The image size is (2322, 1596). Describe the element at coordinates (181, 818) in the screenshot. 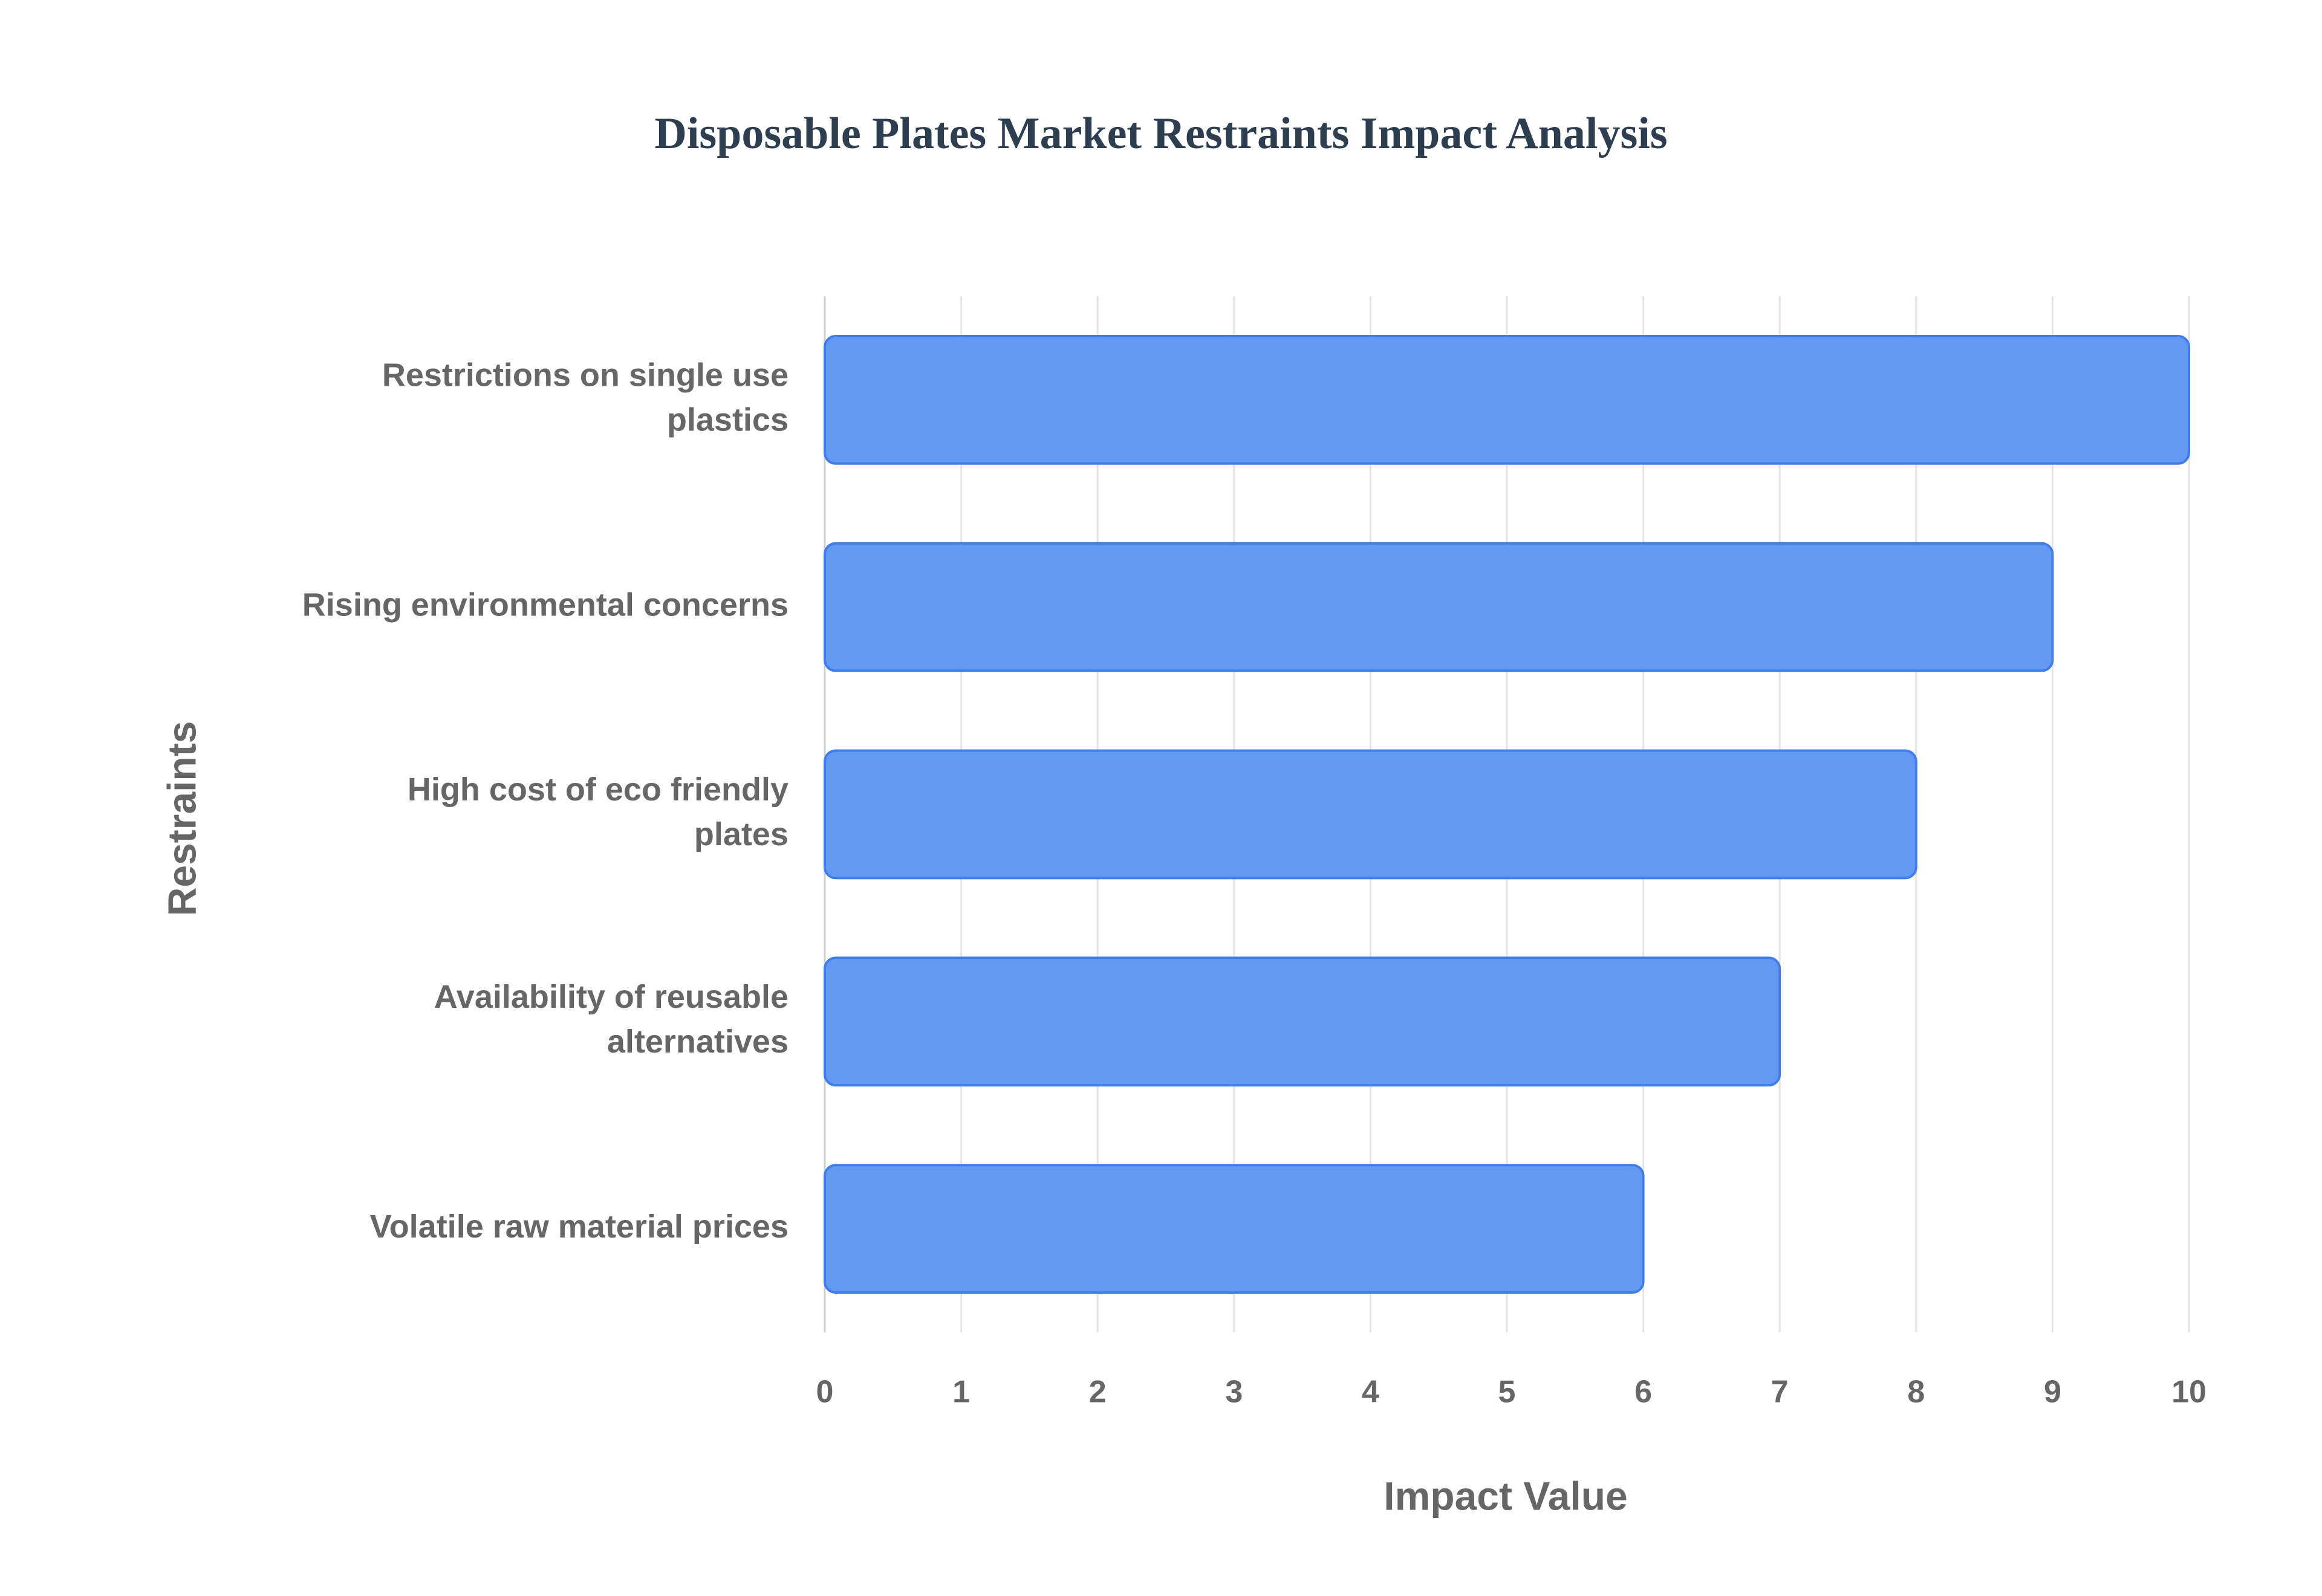

I see `y-axis-title: Restraints` at that location.